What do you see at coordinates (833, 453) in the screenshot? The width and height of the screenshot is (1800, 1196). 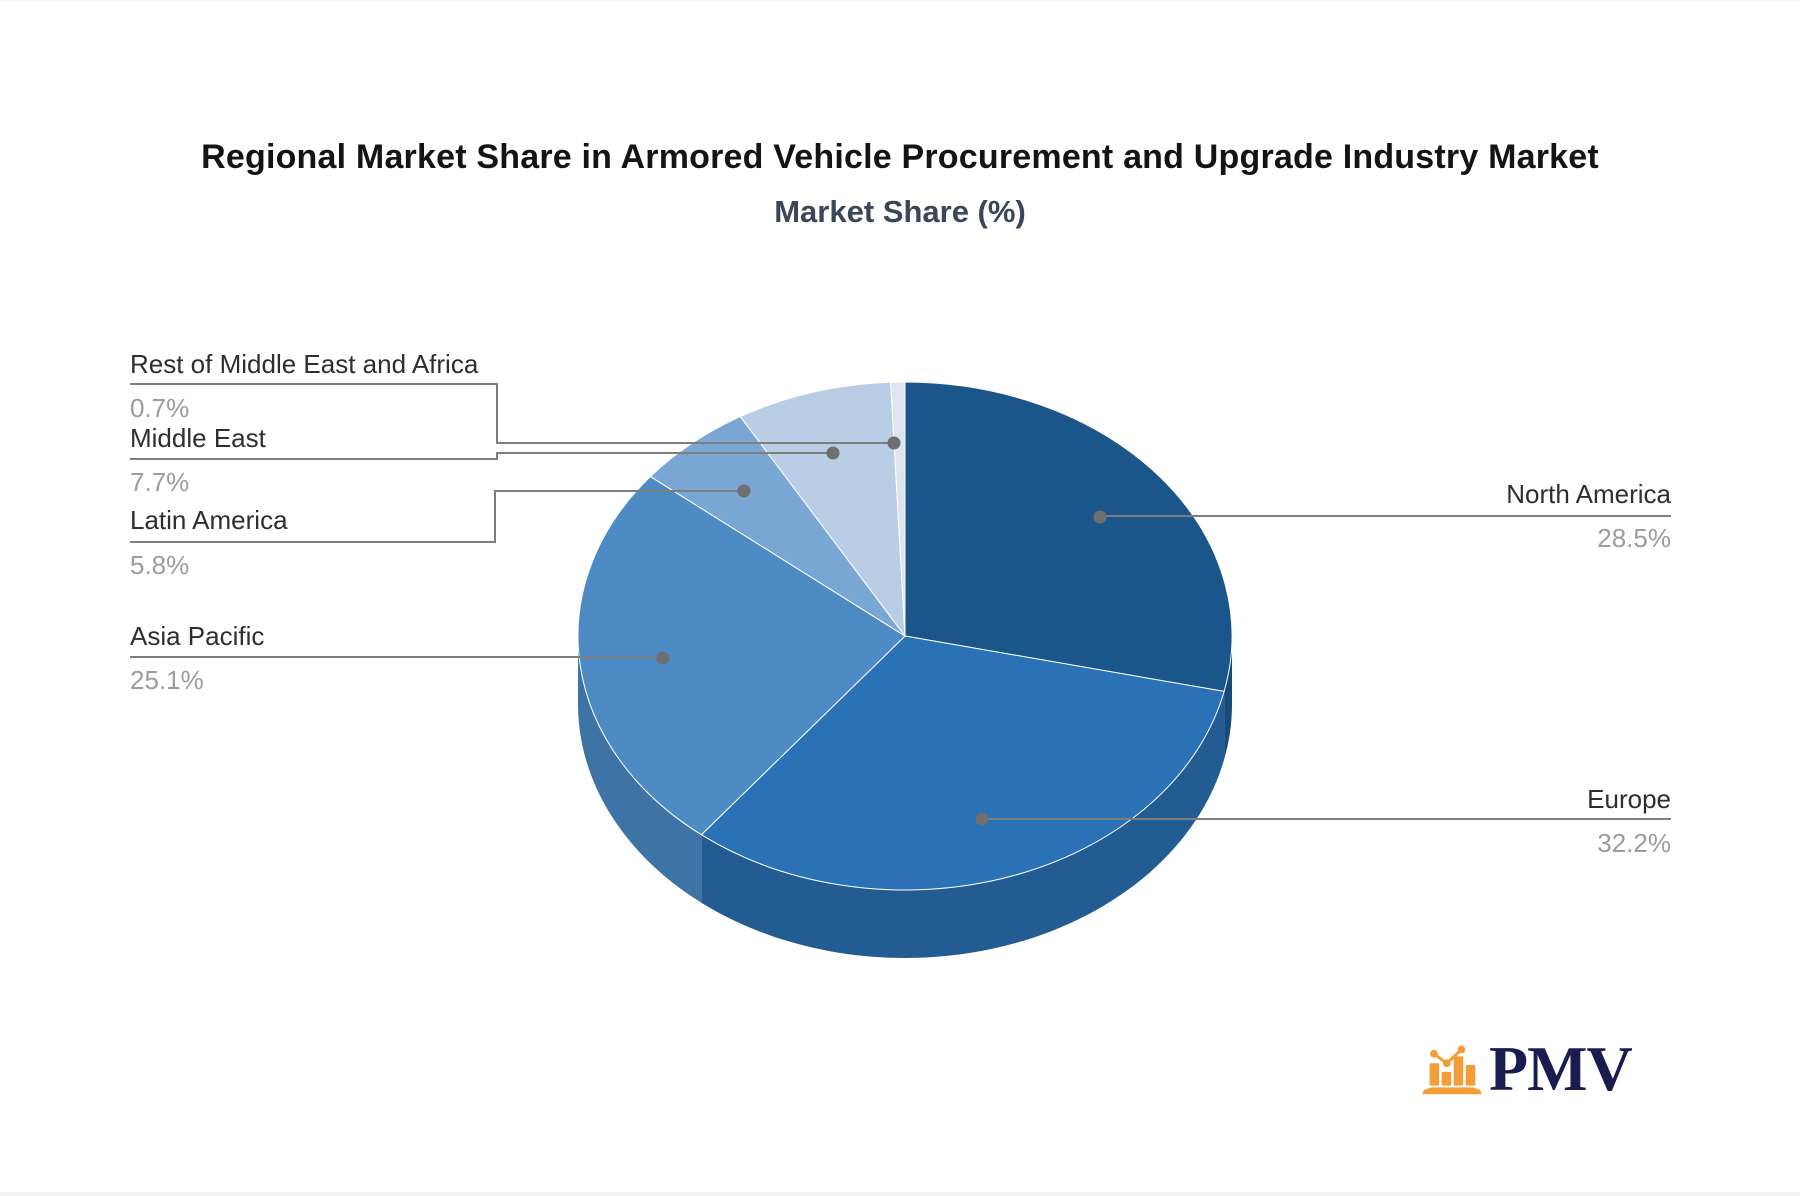 I see `connector-dot-middle-east` at bounding box center [833, 453].